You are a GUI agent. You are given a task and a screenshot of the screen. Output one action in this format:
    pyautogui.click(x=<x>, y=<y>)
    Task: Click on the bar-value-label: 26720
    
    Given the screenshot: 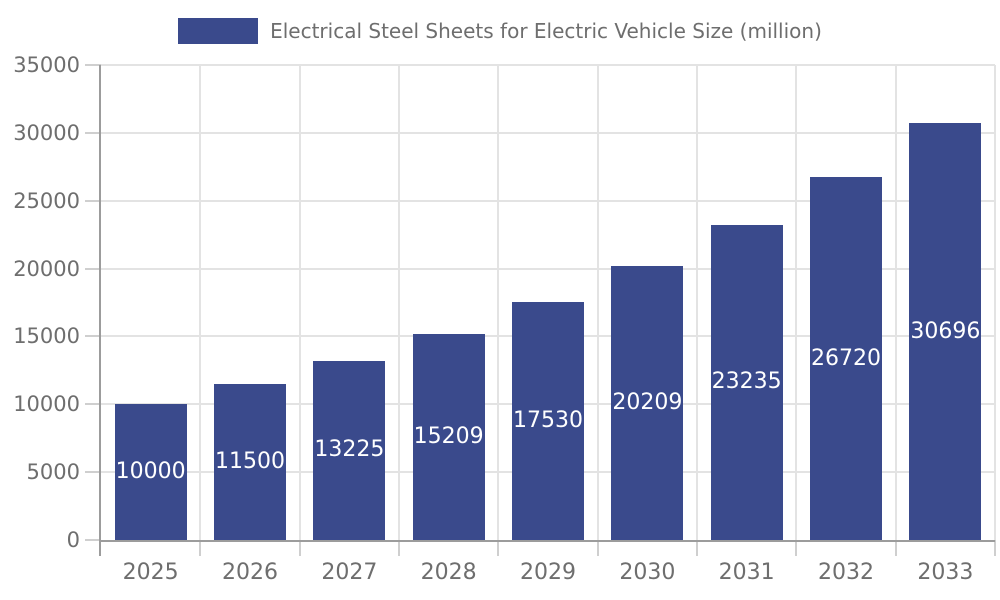 What is the action you would take?
    pyautogui.click(x=846, y=358)
    